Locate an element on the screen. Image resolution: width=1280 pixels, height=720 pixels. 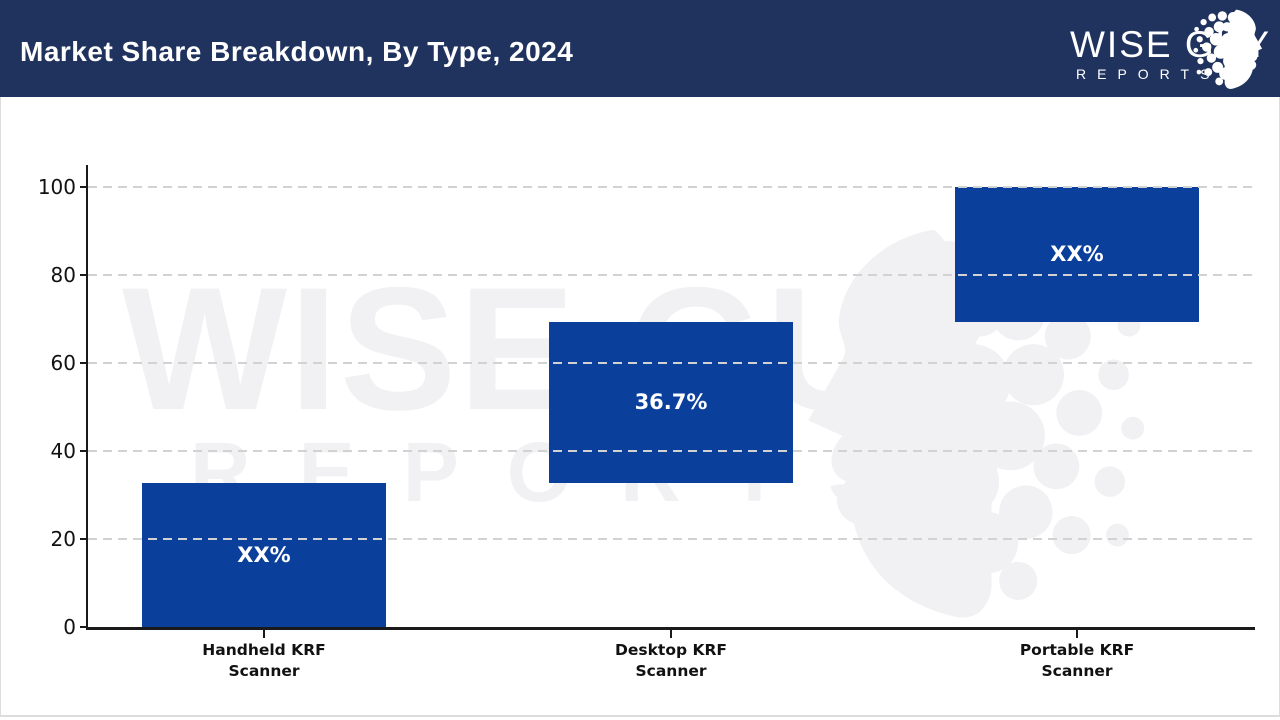
category-label: Desktop KRF Scanner is located at coordinates (671, 660).